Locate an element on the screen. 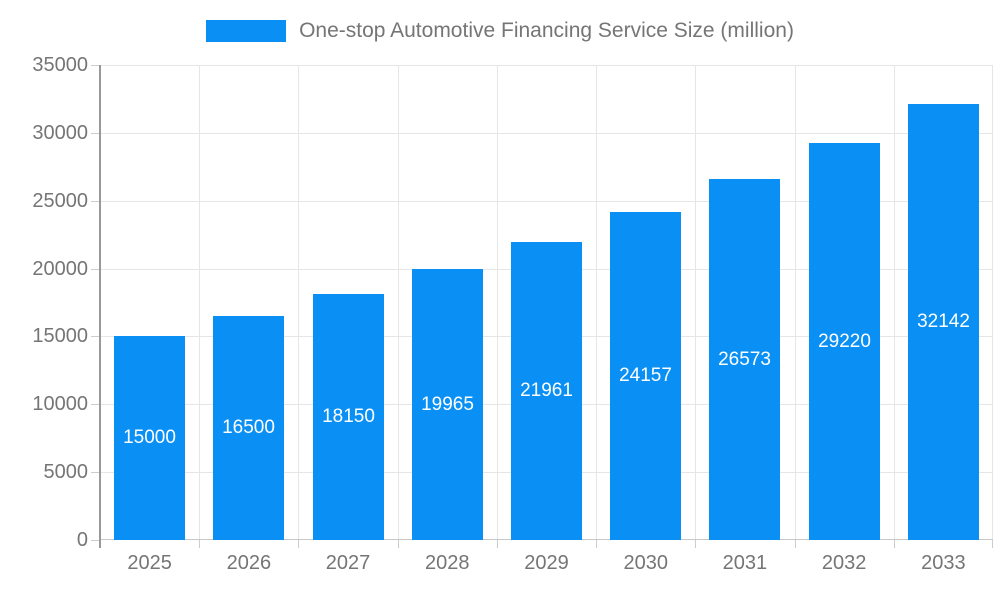  x-axis-labels: 2025 2026 2027 2028 2029 2030 2031 2032 2033 is located at coordinates (546, 563).